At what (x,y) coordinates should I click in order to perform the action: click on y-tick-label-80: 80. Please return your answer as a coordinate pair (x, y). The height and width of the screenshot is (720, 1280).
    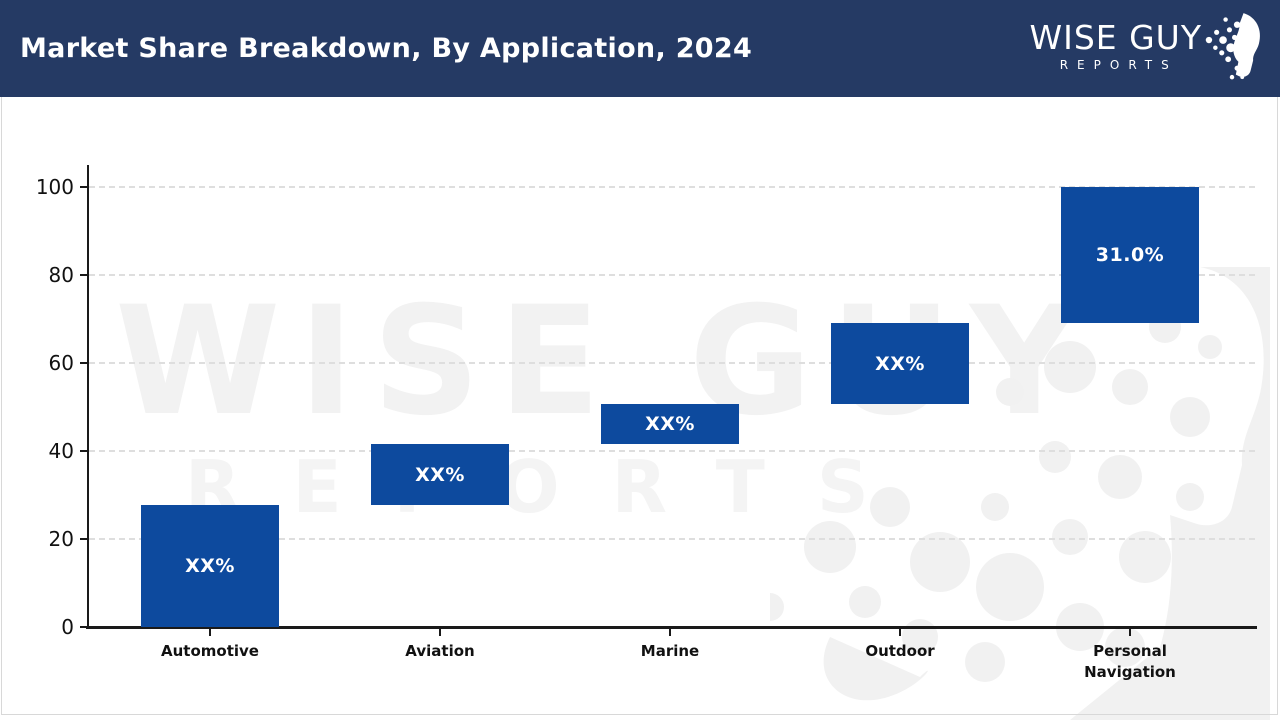
    Looking at the image, I should click on (61, 275).